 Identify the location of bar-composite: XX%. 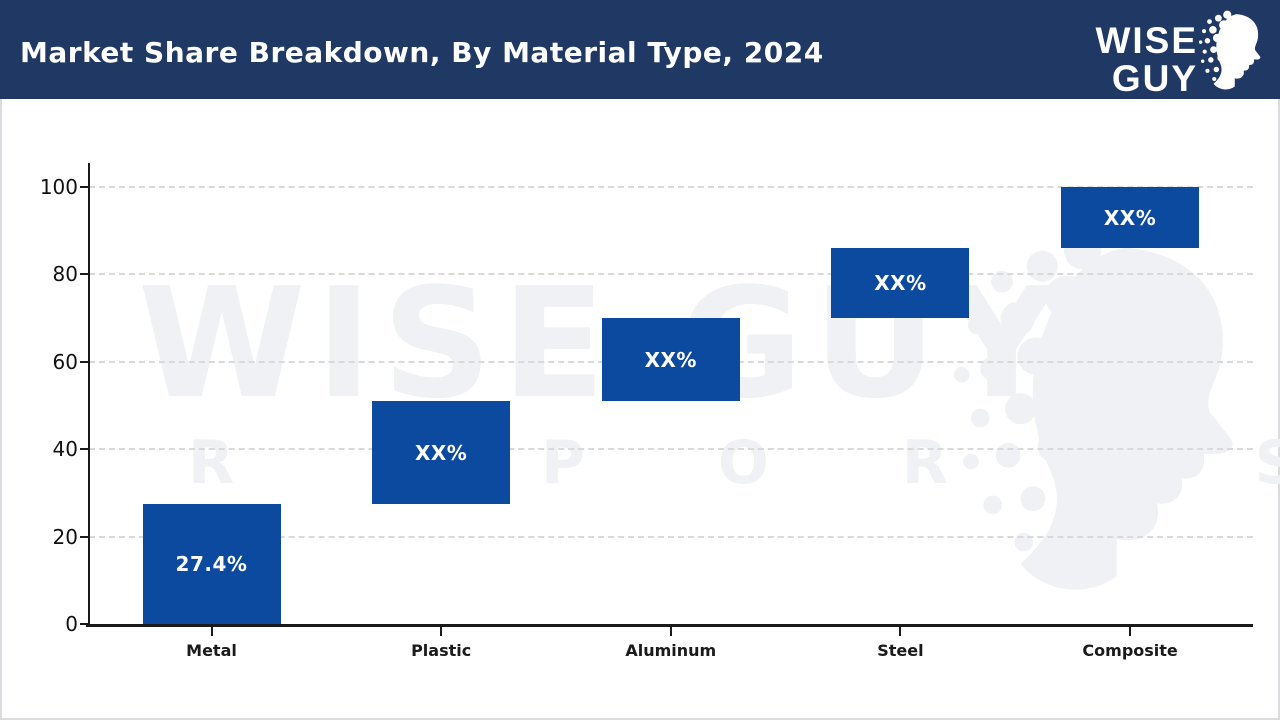
(1130, 218).